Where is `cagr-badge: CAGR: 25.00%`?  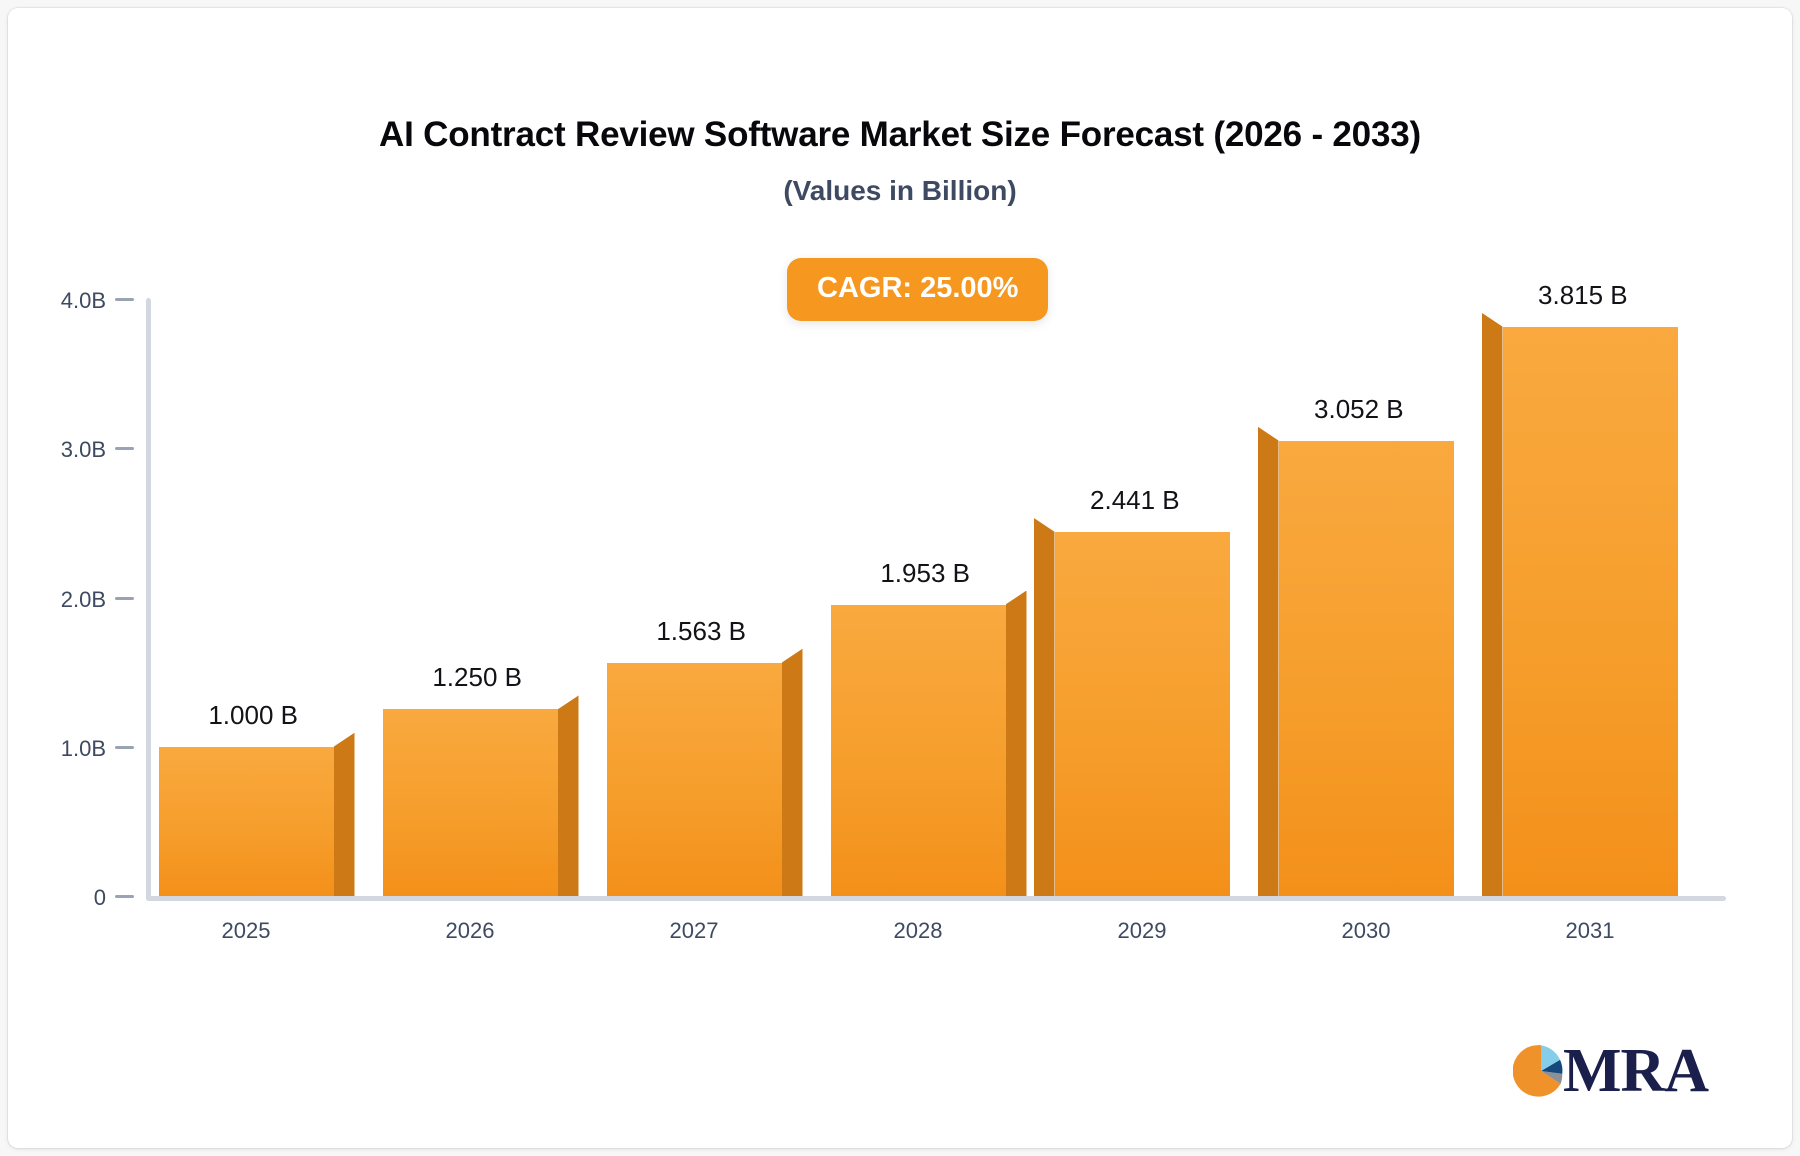
cagr-badge: CAGR: 25.00% is located at coordinates (918, 289).